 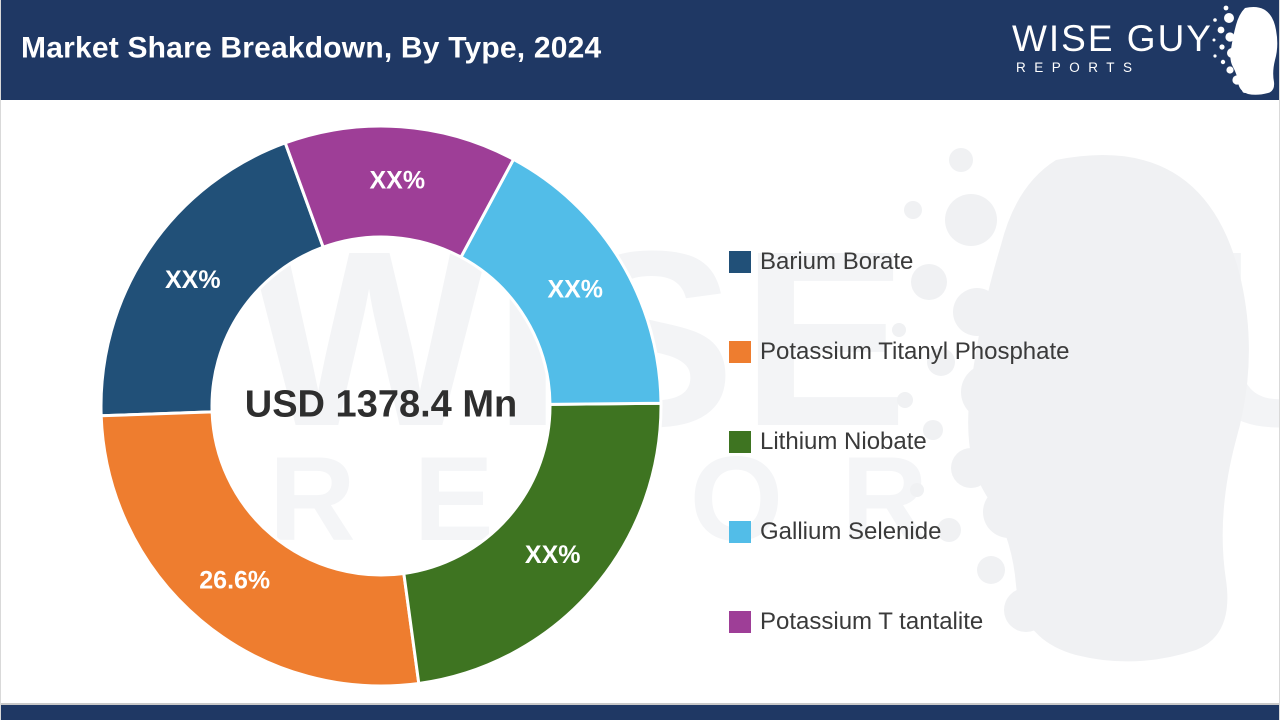 I want to click on legend-label: Potassium T tantalite, so click(x=872, y=621).